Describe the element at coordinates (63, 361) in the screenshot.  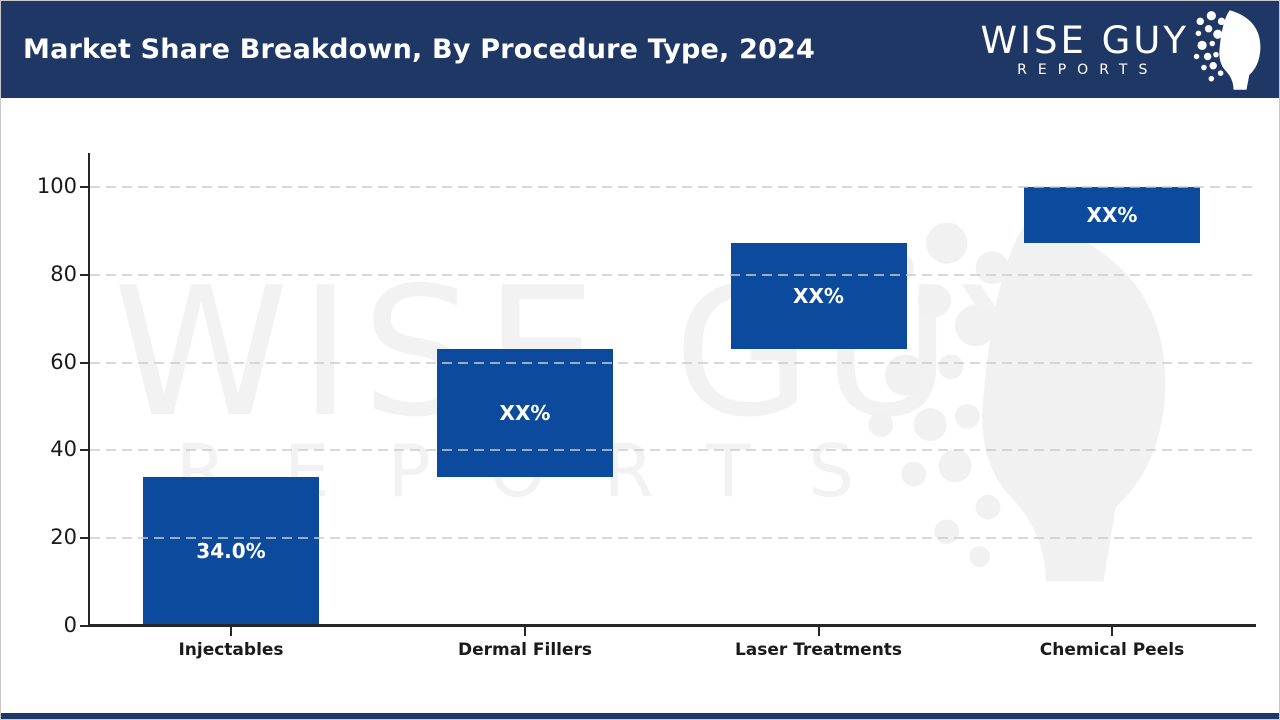
I see `y-tick-label: 60` at that location.